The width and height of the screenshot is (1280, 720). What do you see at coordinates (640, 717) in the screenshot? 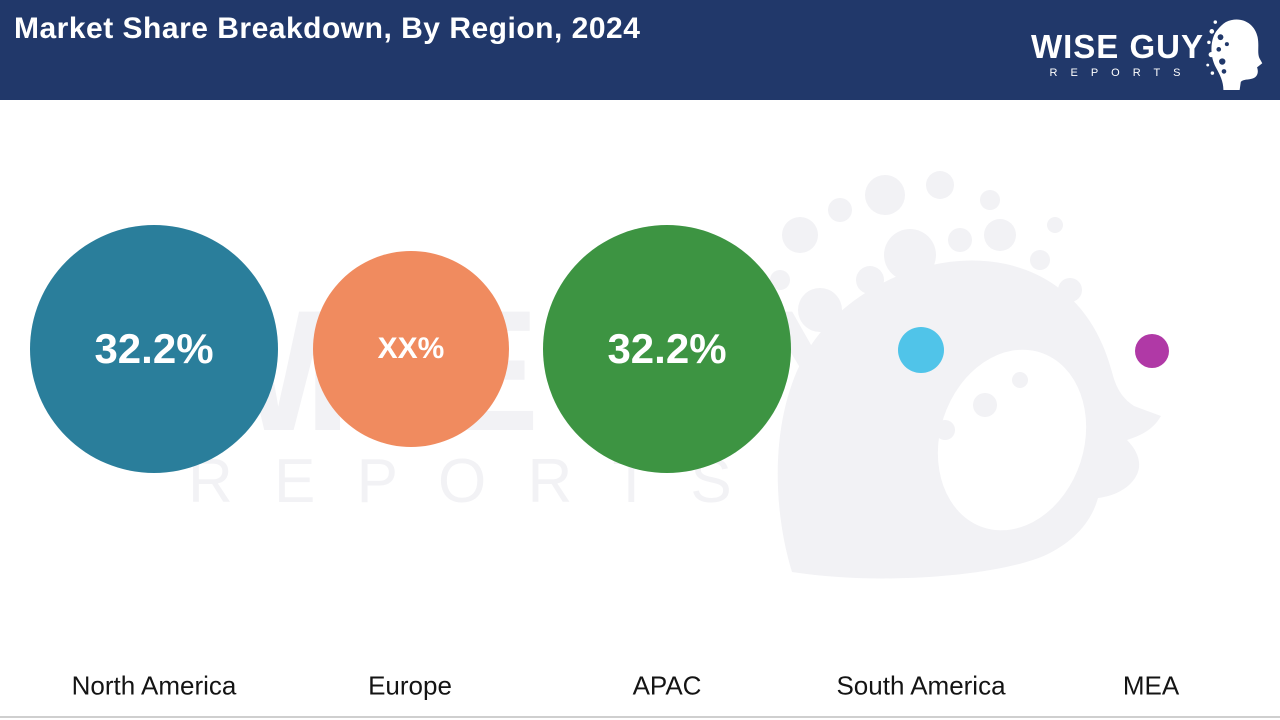
I see `bottom-divider` at bounding box center [640, 717].